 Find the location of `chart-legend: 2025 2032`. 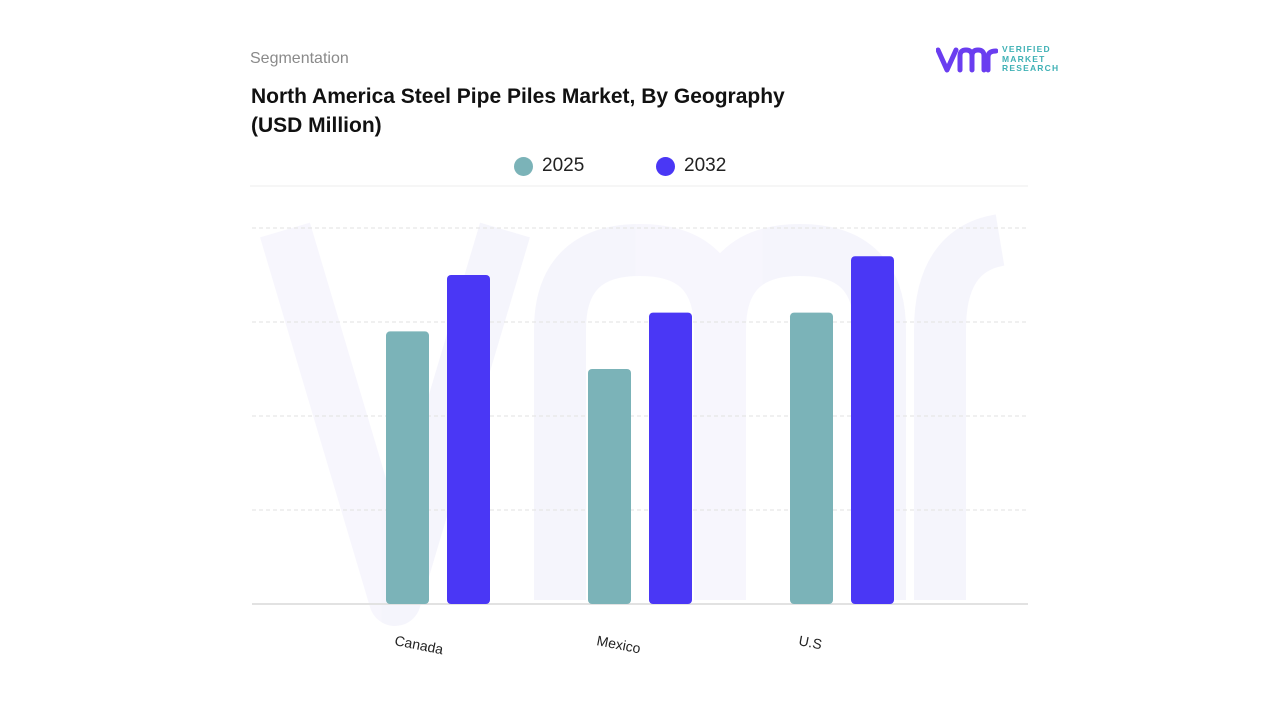

chart-legend: 2025 2032 is located at coordinates (640, 168).